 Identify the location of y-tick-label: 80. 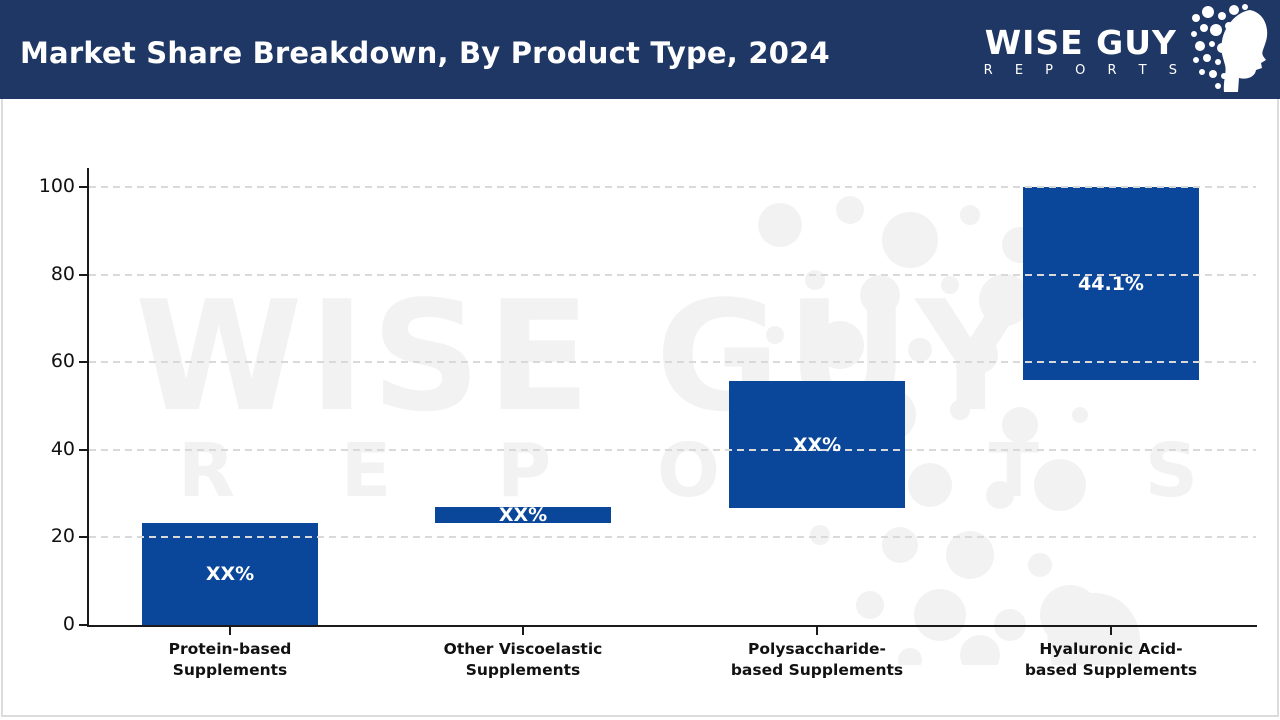
(62, 273).